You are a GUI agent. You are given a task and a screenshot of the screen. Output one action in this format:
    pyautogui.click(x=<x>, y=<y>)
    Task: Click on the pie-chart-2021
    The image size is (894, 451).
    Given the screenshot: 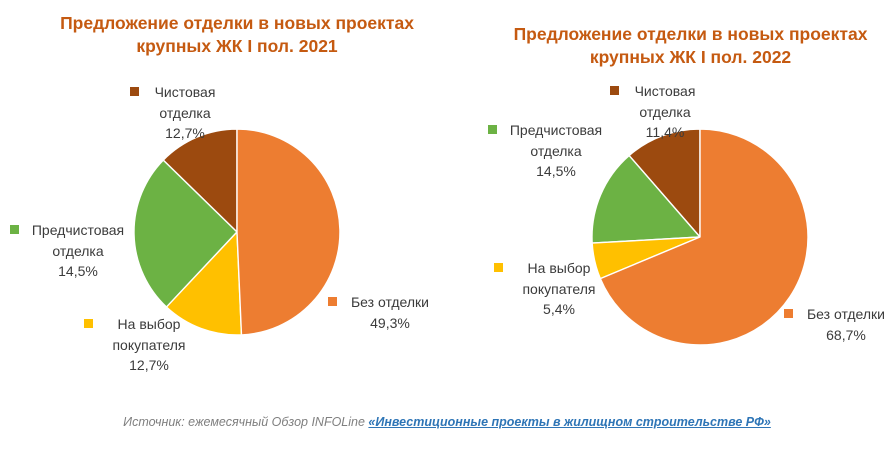 What is the action you would take?
    pyautogui.click(x=237, y=232)
    